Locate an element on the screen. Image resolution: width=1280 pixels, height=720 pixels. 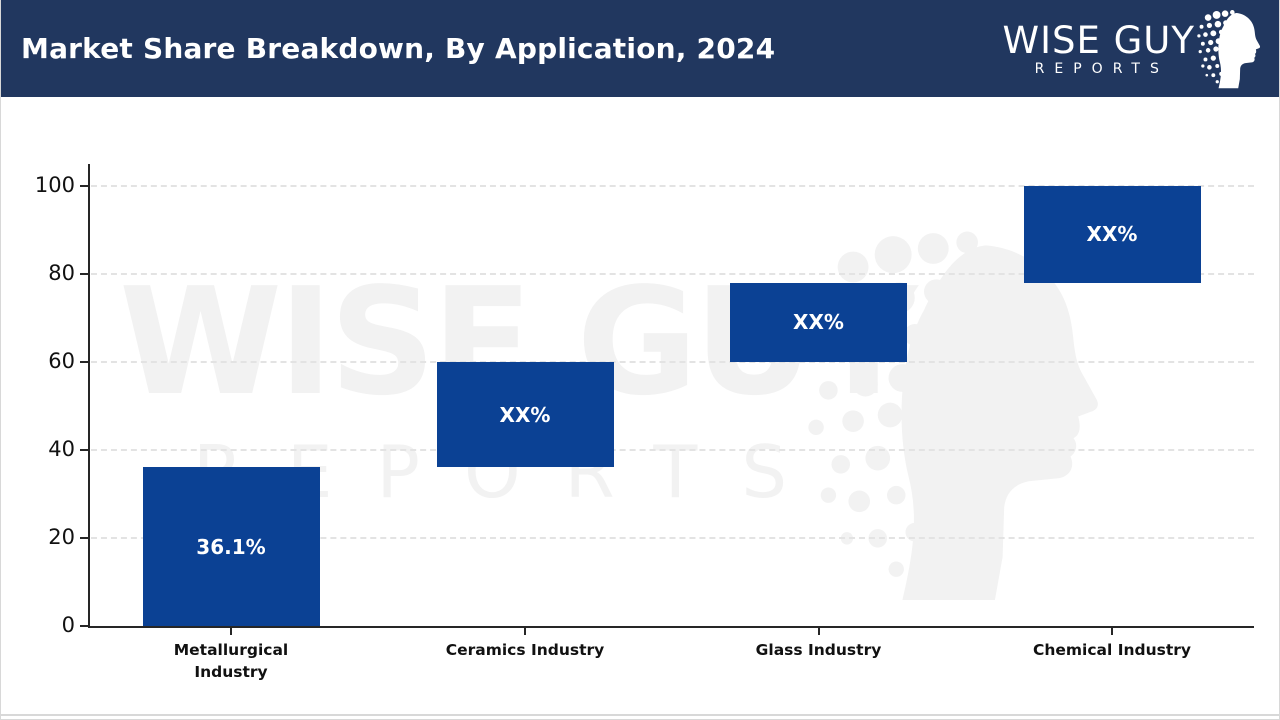
y-axis-tick-label: 80 is located at coordinates (61, 273).